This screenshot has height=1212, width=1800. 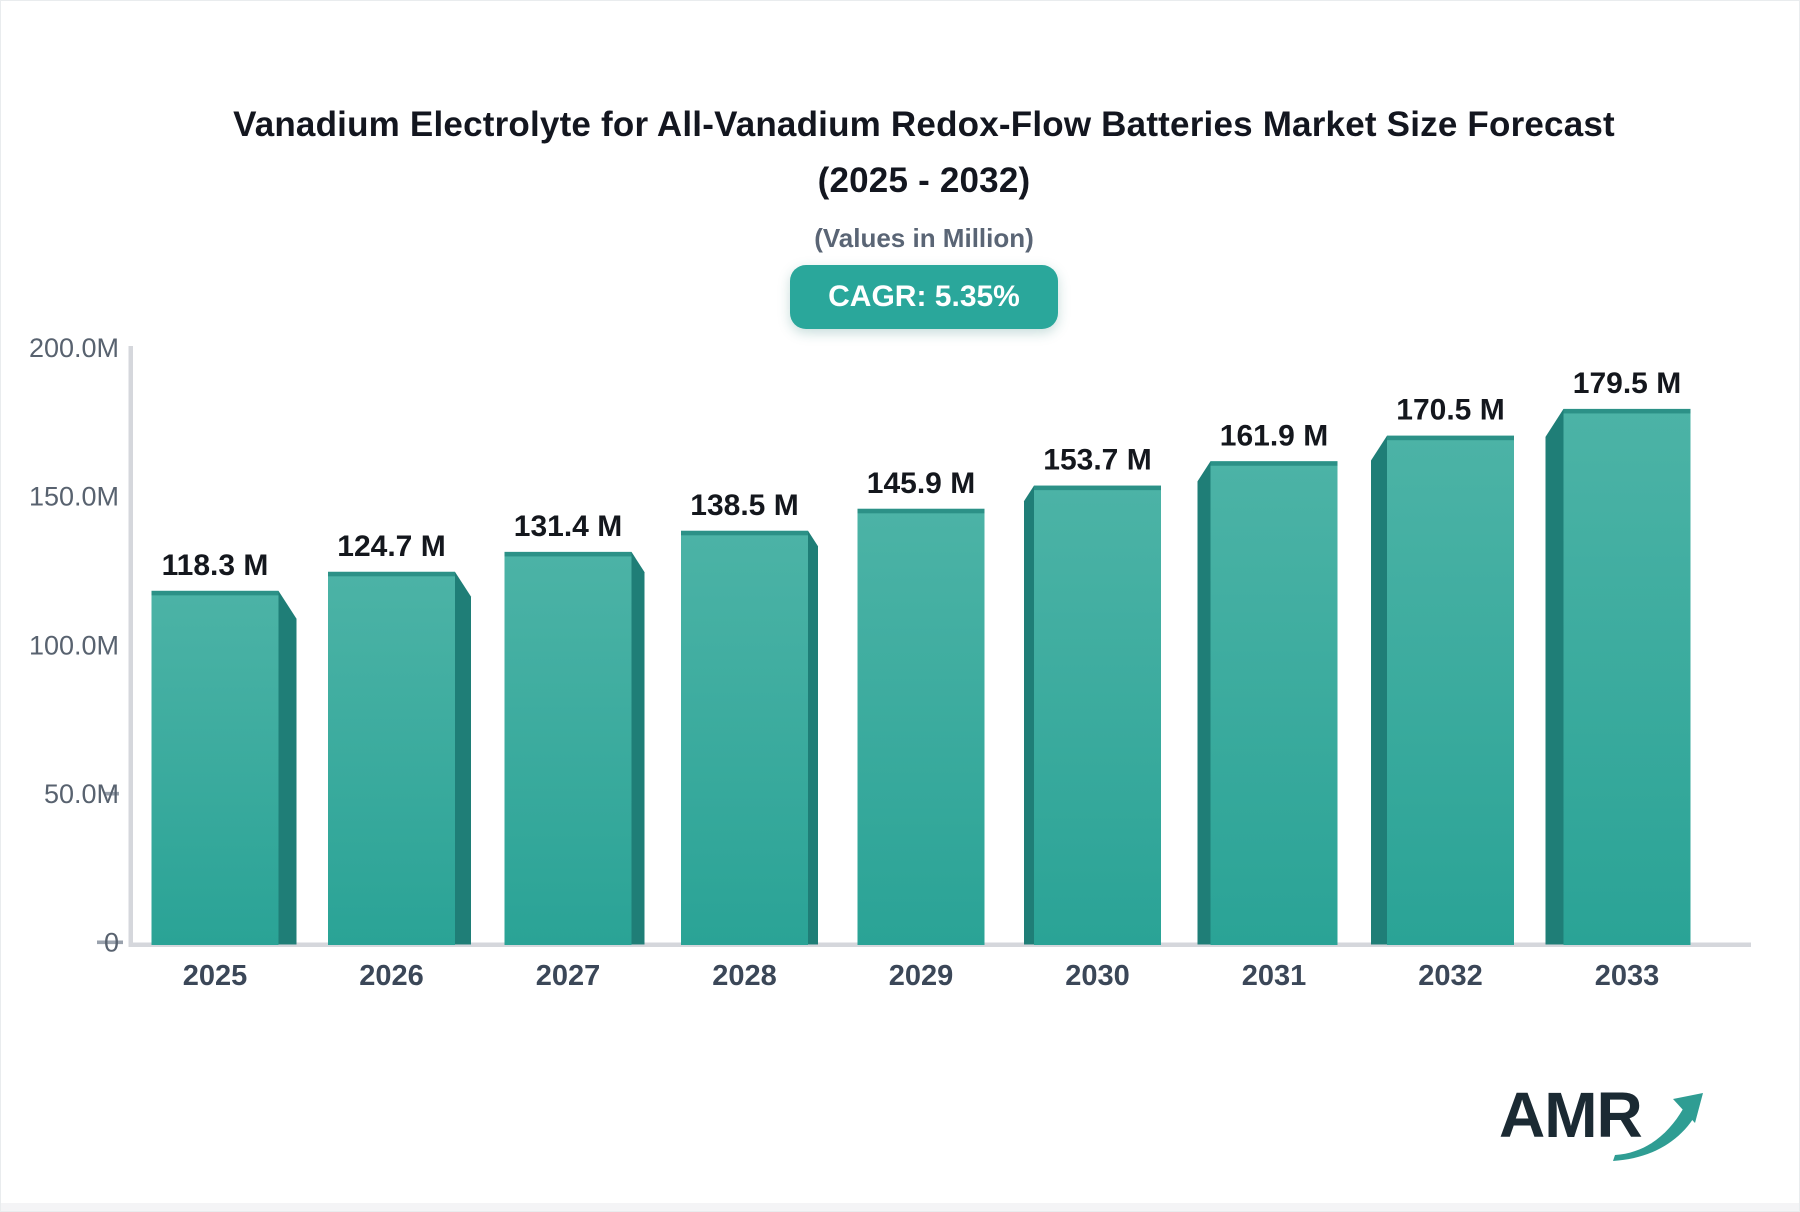 What do you see at coordinates (1097, 976) in the screenshot?
I see `x-axis-label: 2030` at bounding box center [1097, 976].